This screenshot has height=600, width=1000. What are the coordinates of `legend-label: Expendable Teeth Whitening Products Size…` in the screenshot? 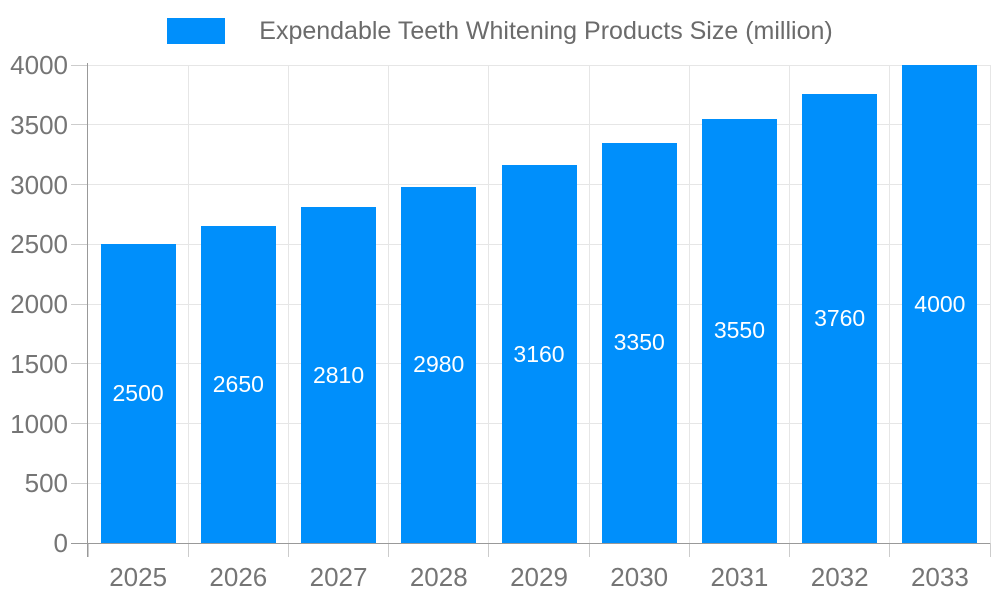 It's located at (546, 30).